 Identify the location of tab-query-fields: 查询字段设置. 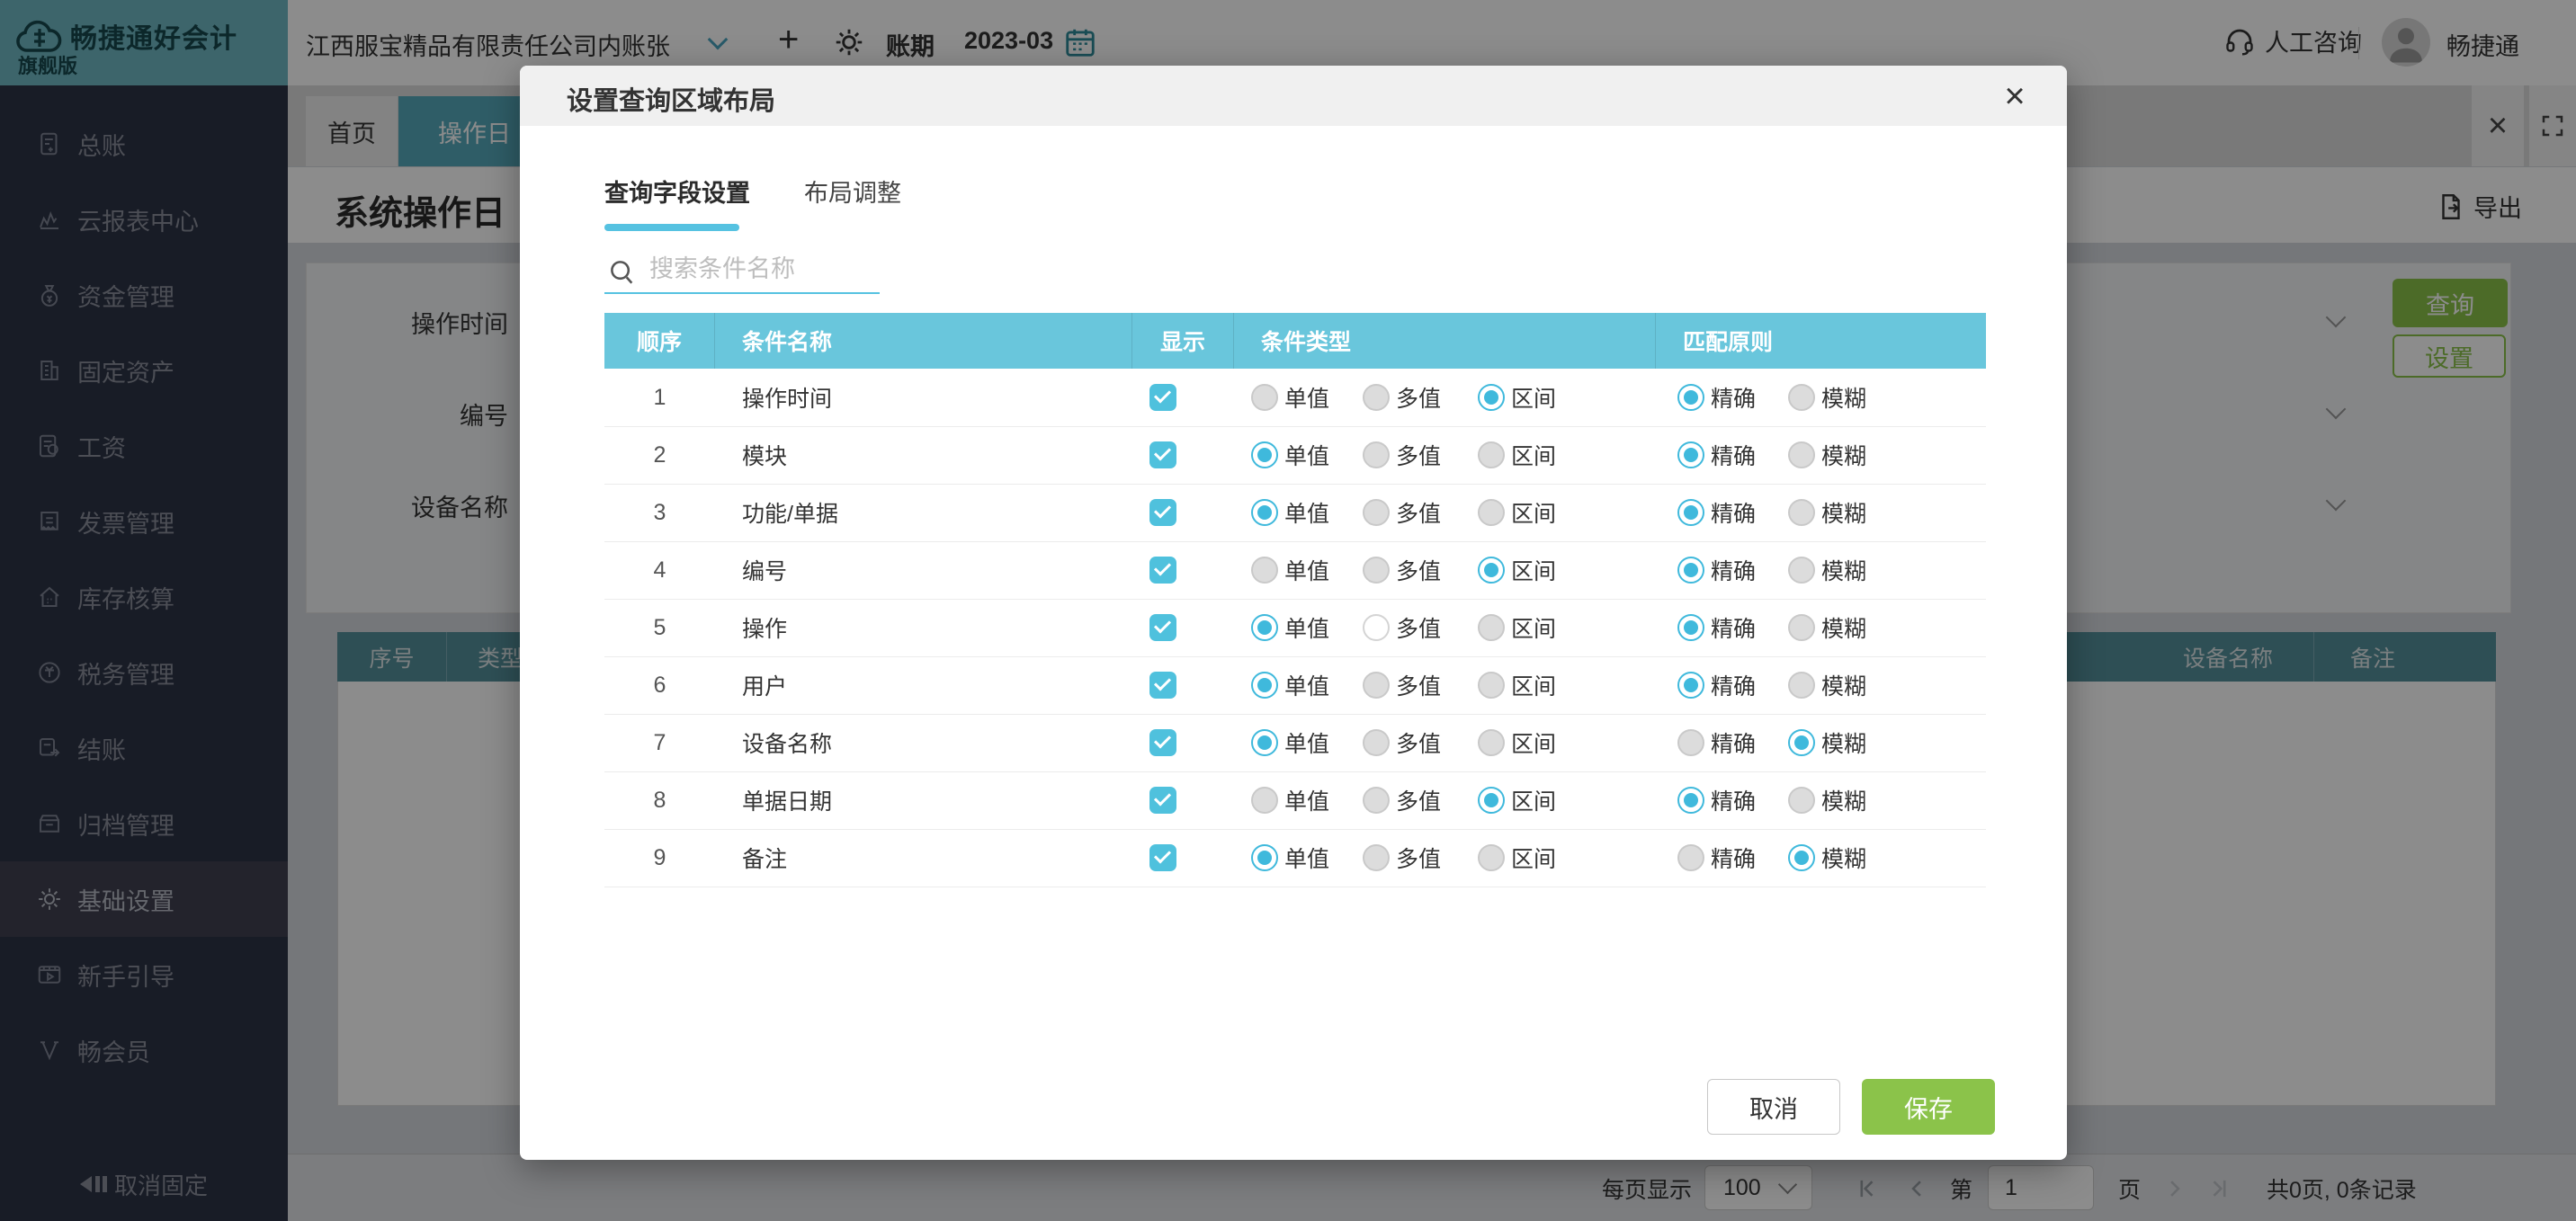
(677, 193).